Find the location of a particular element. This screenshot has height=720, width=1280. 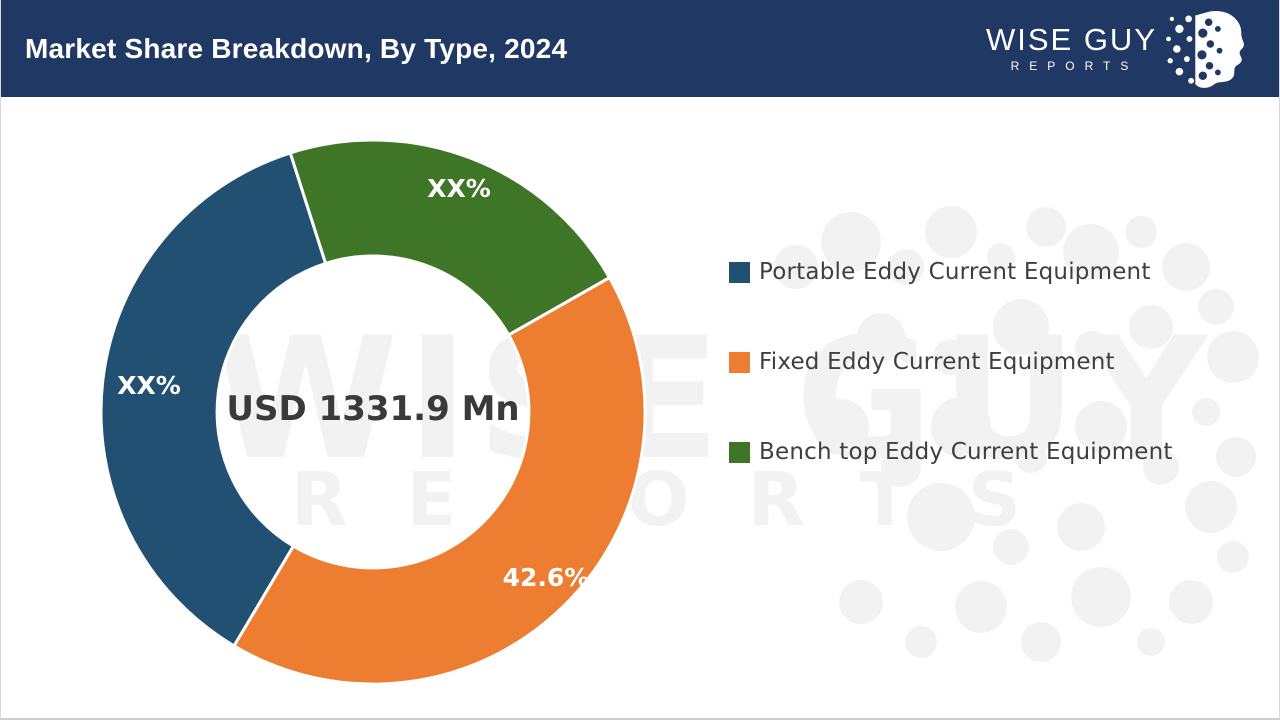

logo-face-icon is located at coordinates (1205, 49).